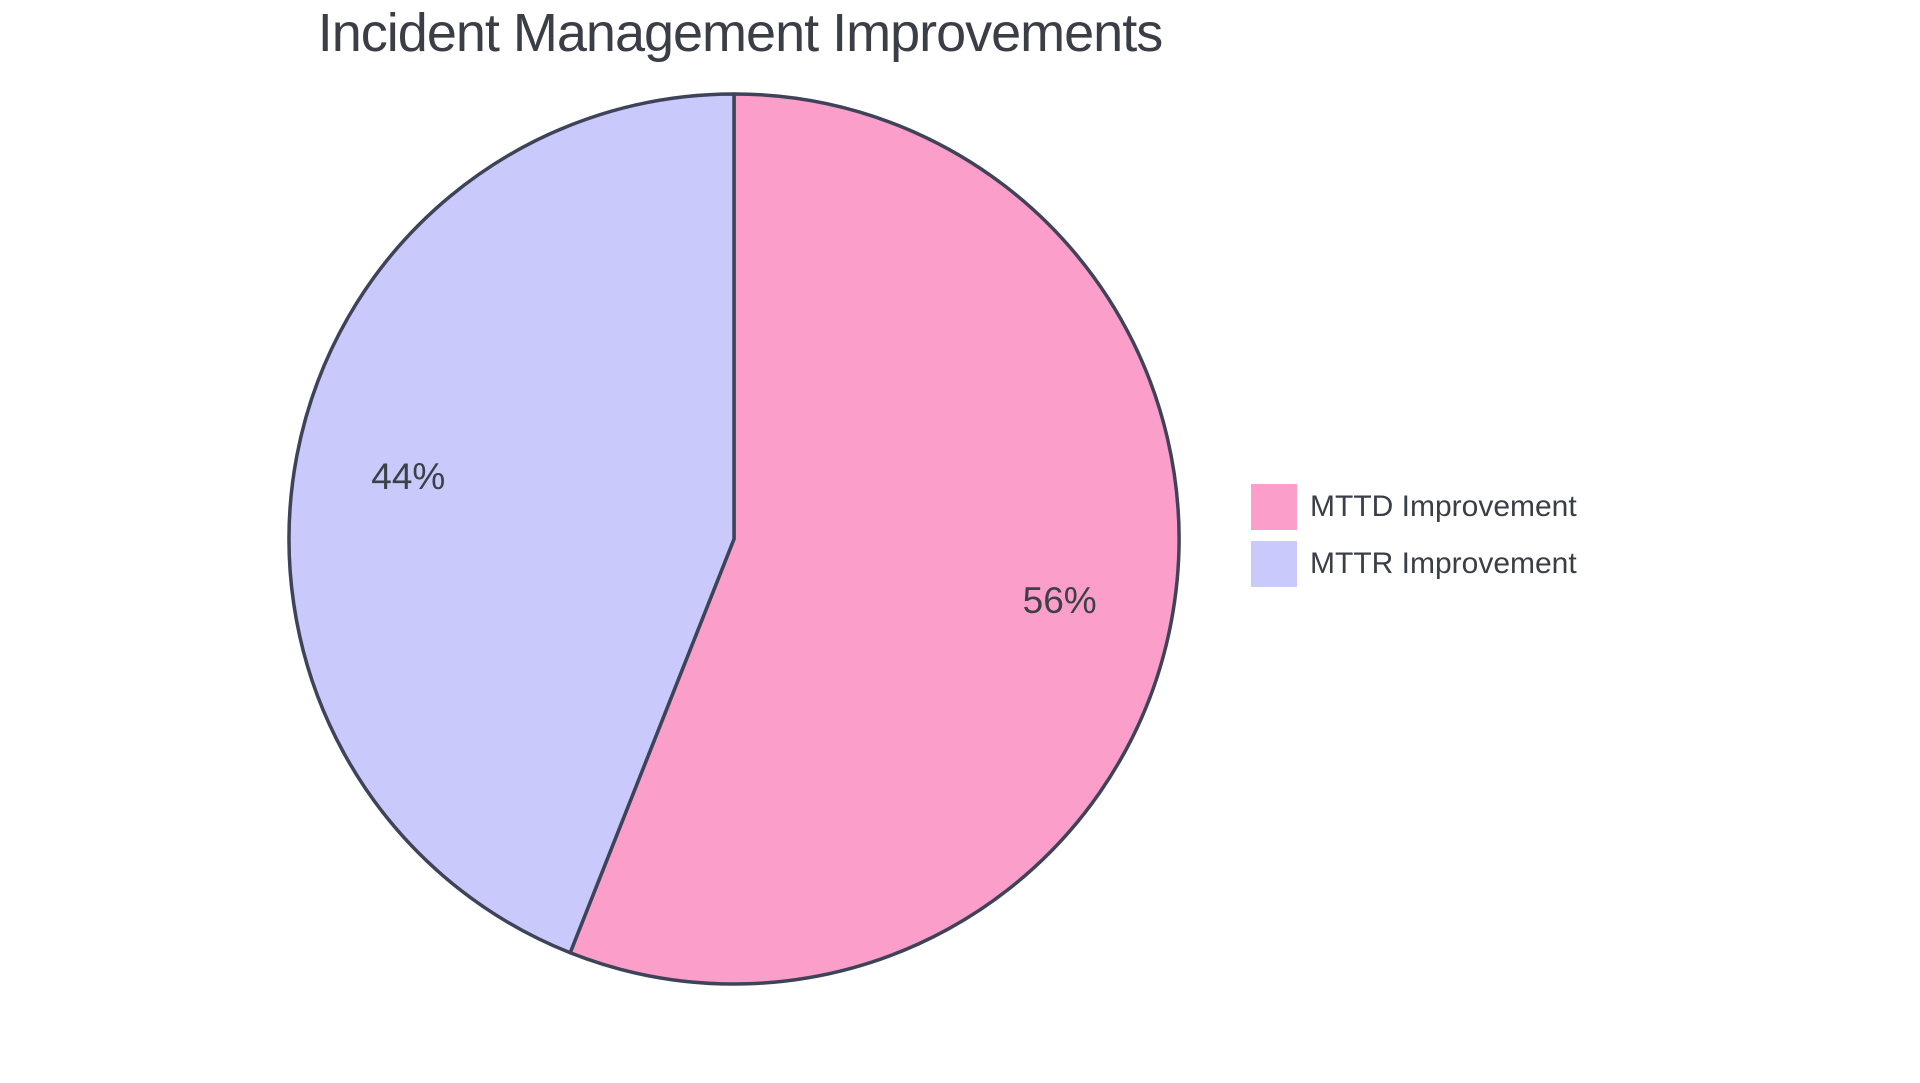 The height and width of the screenshot is (1083, 1920). What do you see at coordinates (1060, 600) in the screenshot?
I see `pie-percent-label-mttd: 56%` at bounding box center [1060, 600].